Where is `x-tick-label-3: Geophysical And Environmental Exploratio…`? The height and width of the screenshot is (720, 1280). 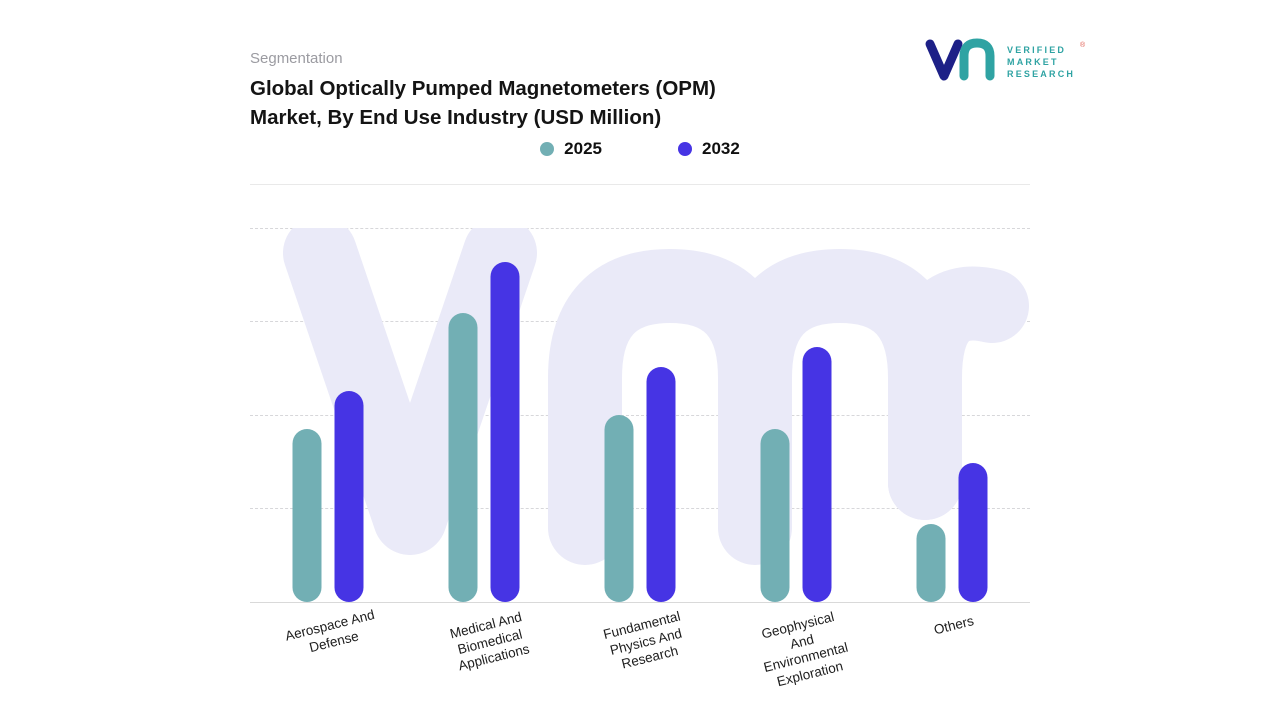 x-tick-label-3: Geophysical And Environmental Exploratio… is located at coordinates (804, 649).